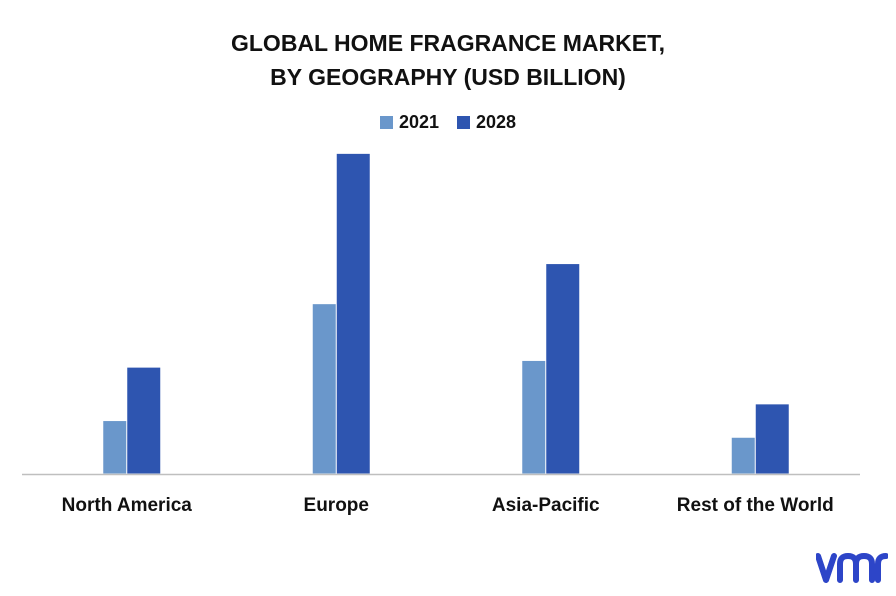 The image size is (896, 596). I want to click on x-tick-label-north-america: North America, so click(127, 505).